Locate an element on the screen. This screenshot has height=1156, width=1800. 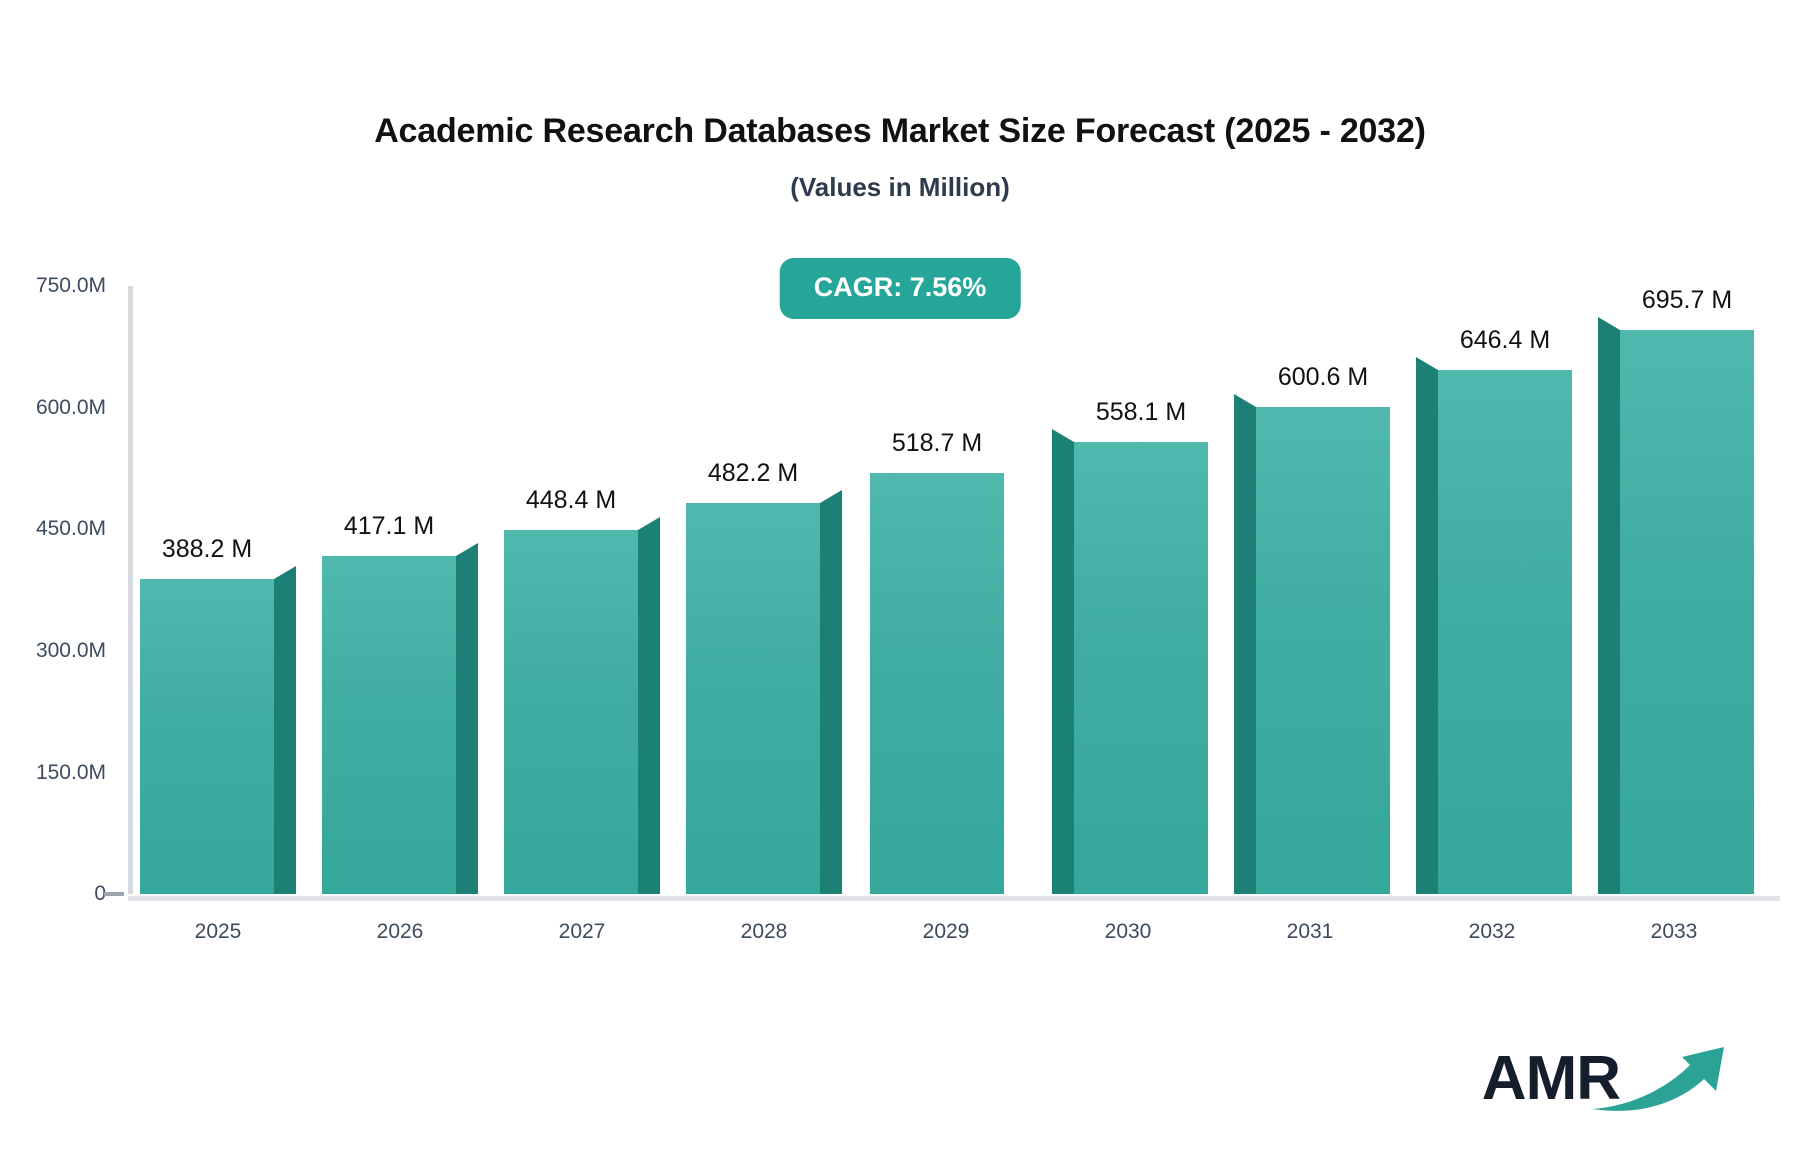
y-axis-line is located at coordinates (130, 590).